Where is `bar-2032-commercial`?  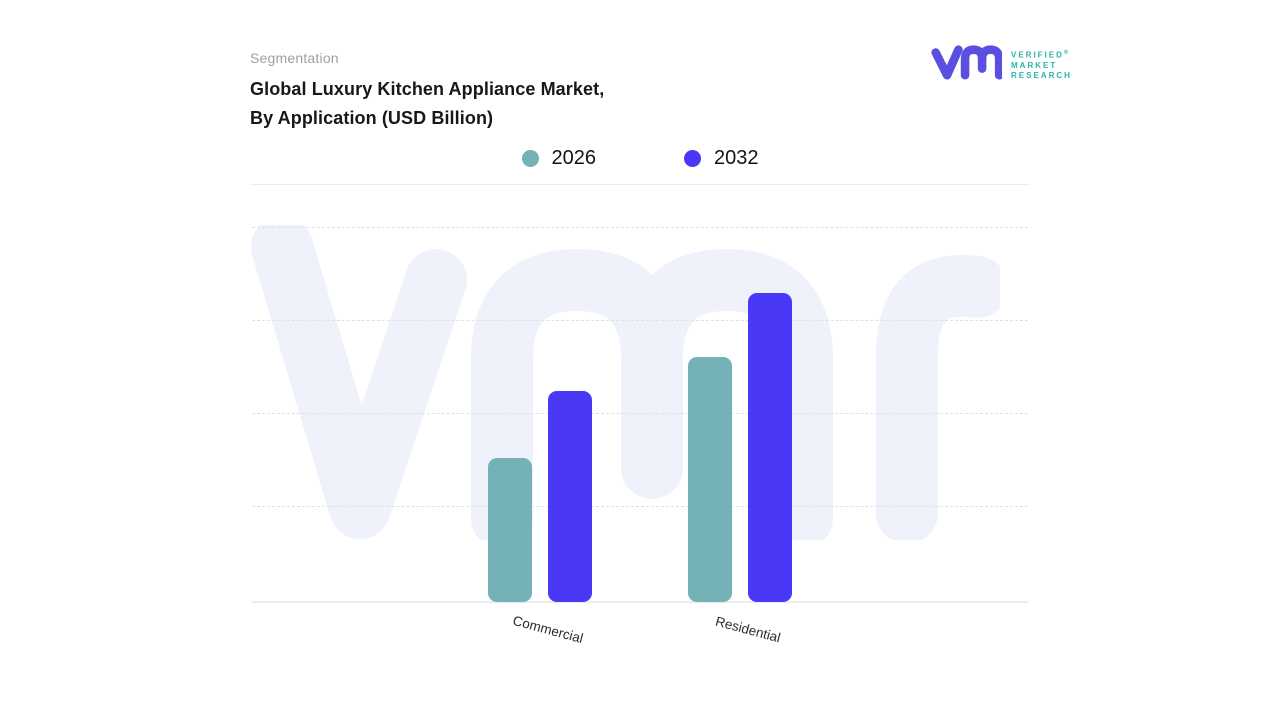
bar-2032-commercial is located at coordinates (570, 496).